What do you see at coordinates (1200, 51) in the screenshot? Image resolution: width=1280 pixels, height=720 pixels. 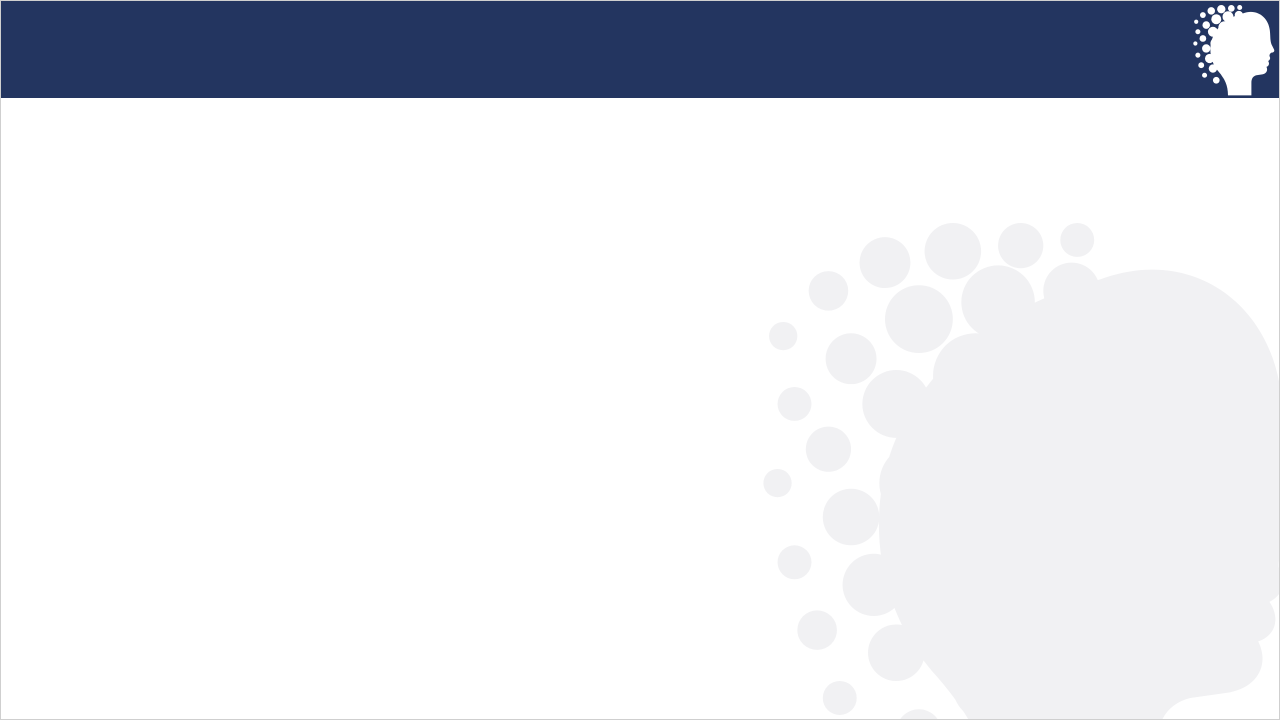 I see `logo-text` at bounding box center [1200, 51].